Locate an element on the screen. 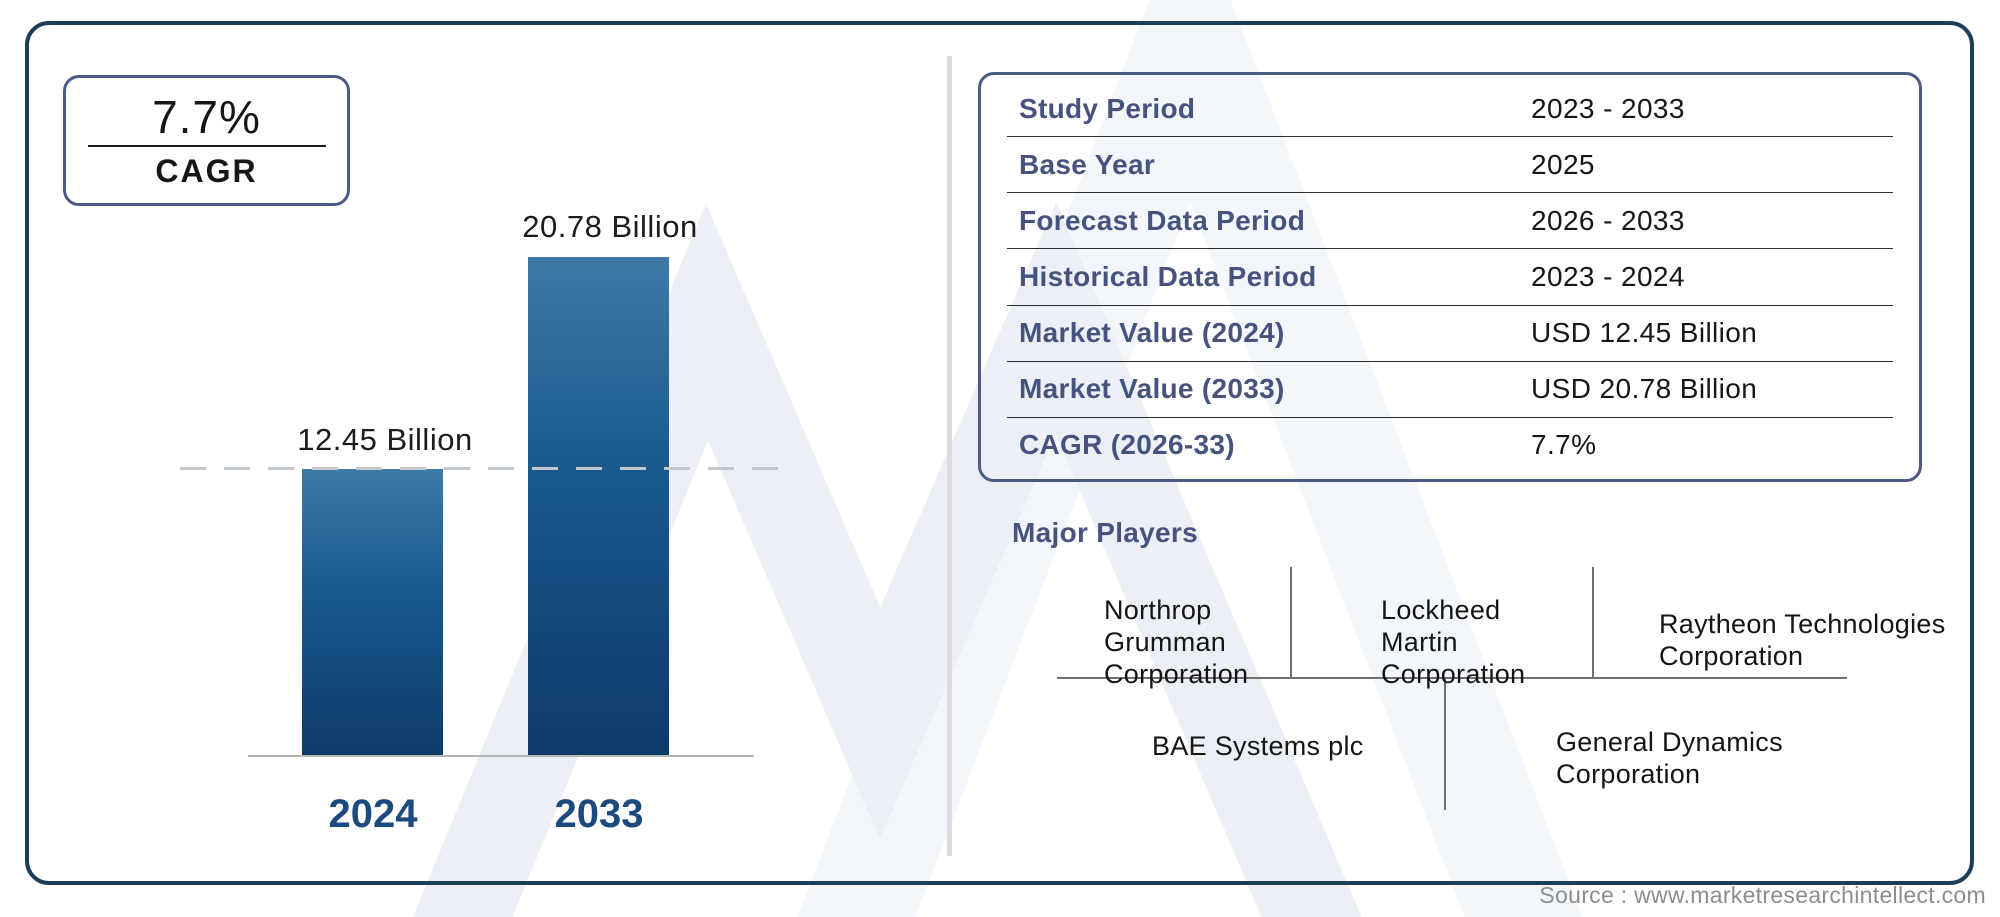  cagr-divider-line is located at coordinates (206, 145).